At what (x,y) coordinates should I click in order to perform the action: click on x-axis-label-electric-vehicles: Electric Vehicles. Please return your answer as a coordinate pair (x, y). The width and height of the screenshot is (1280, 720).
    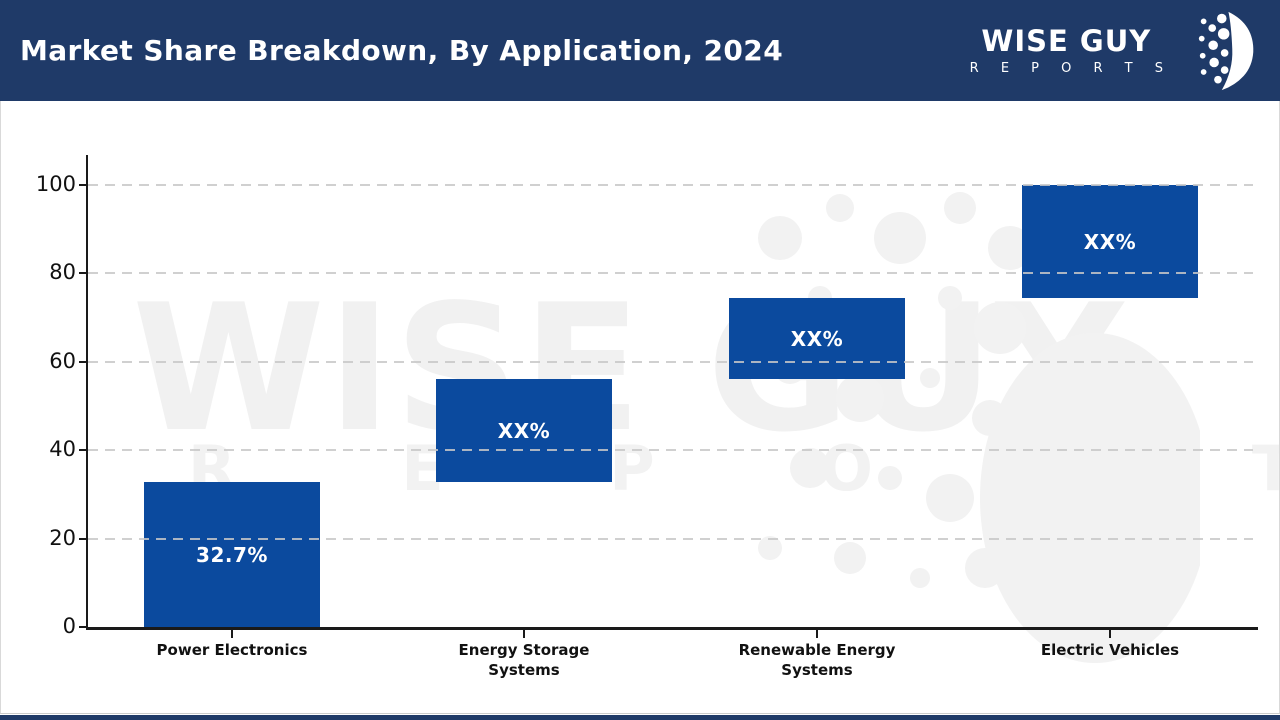
    Looking at the image, I should click on (1110, 650).